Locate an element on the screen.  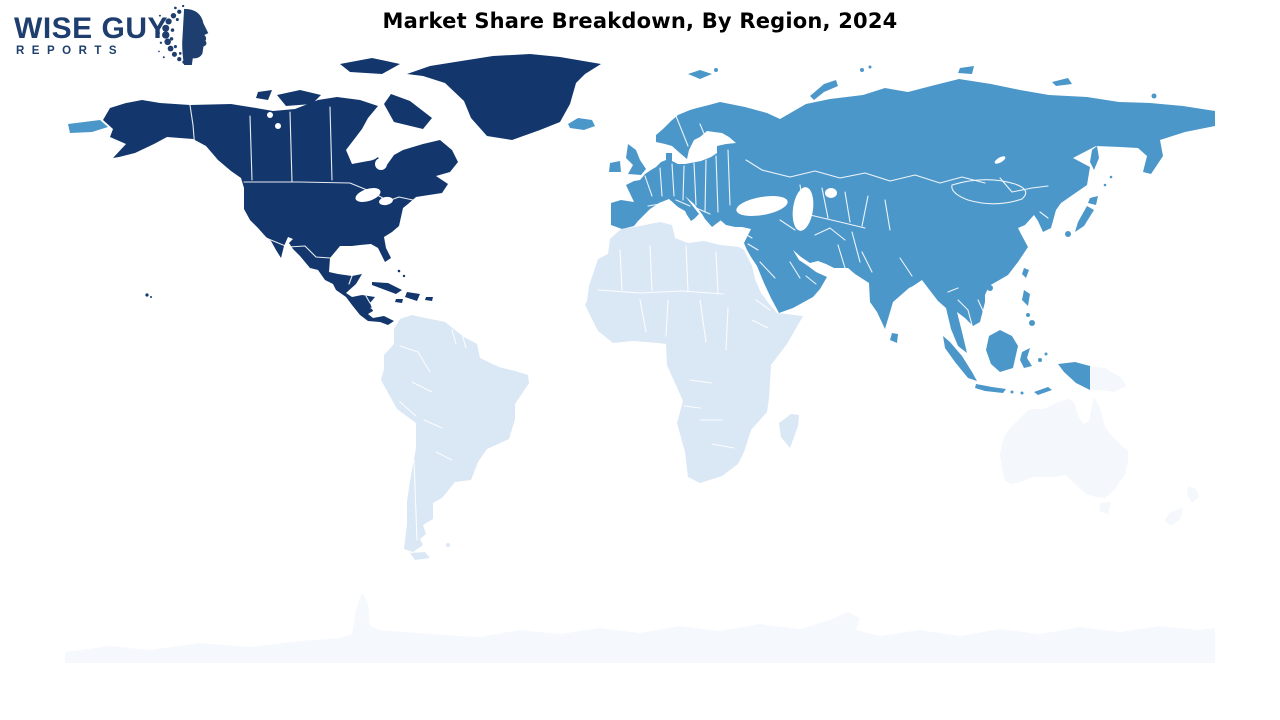
new-guinea-east is located at coordinates (1108, 379).